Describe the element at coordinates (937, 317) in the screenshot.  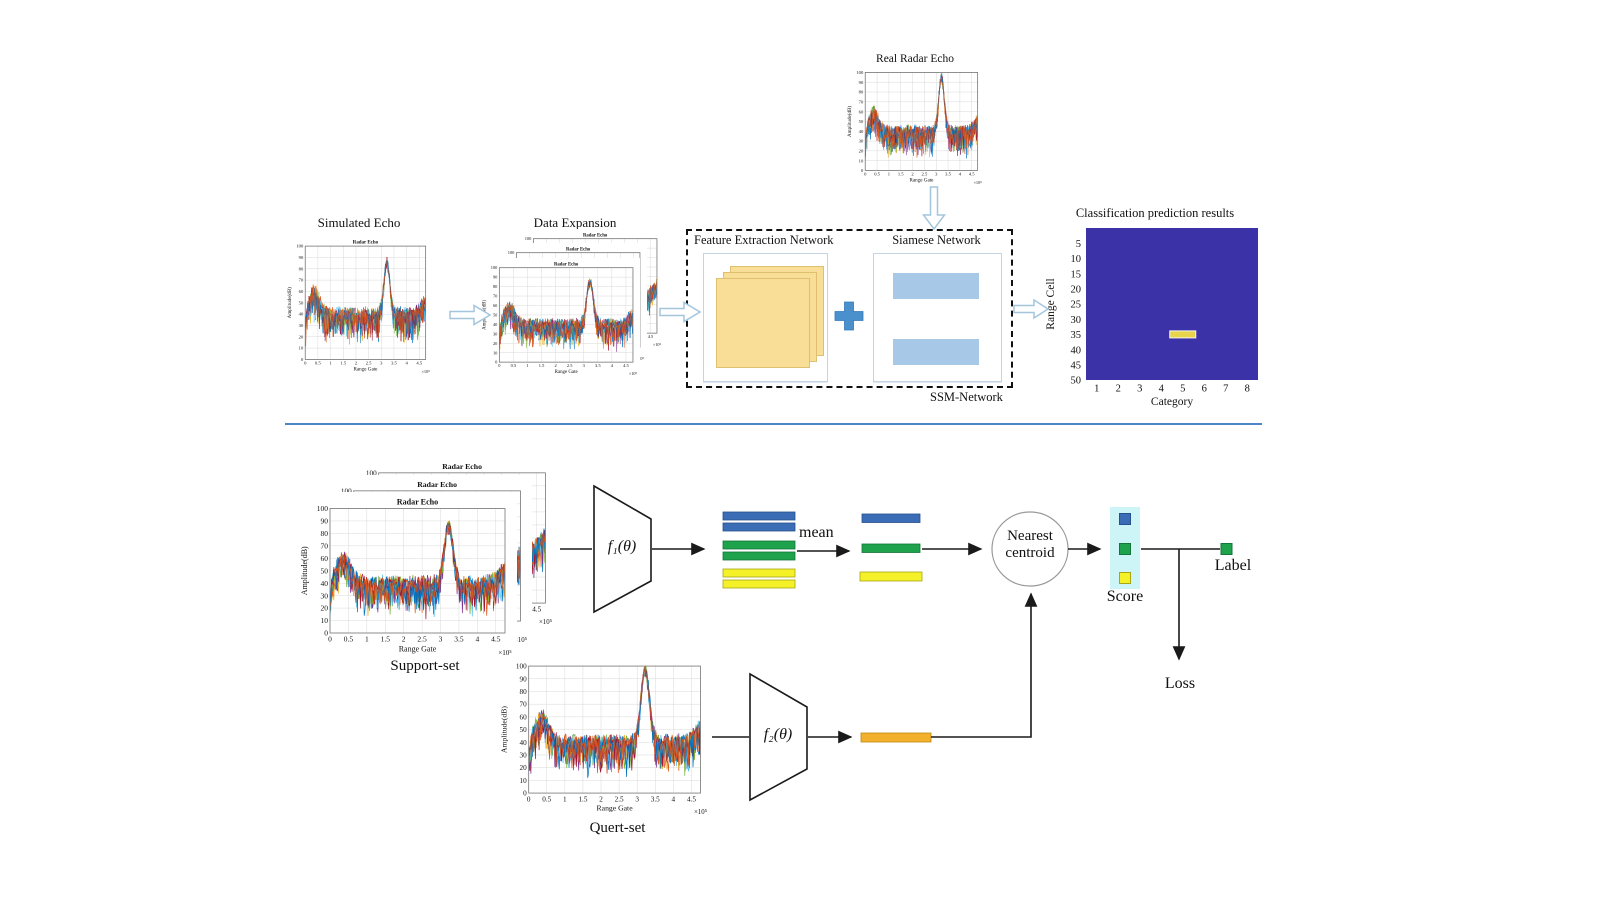
I see `siamese-network-panel` at that location.